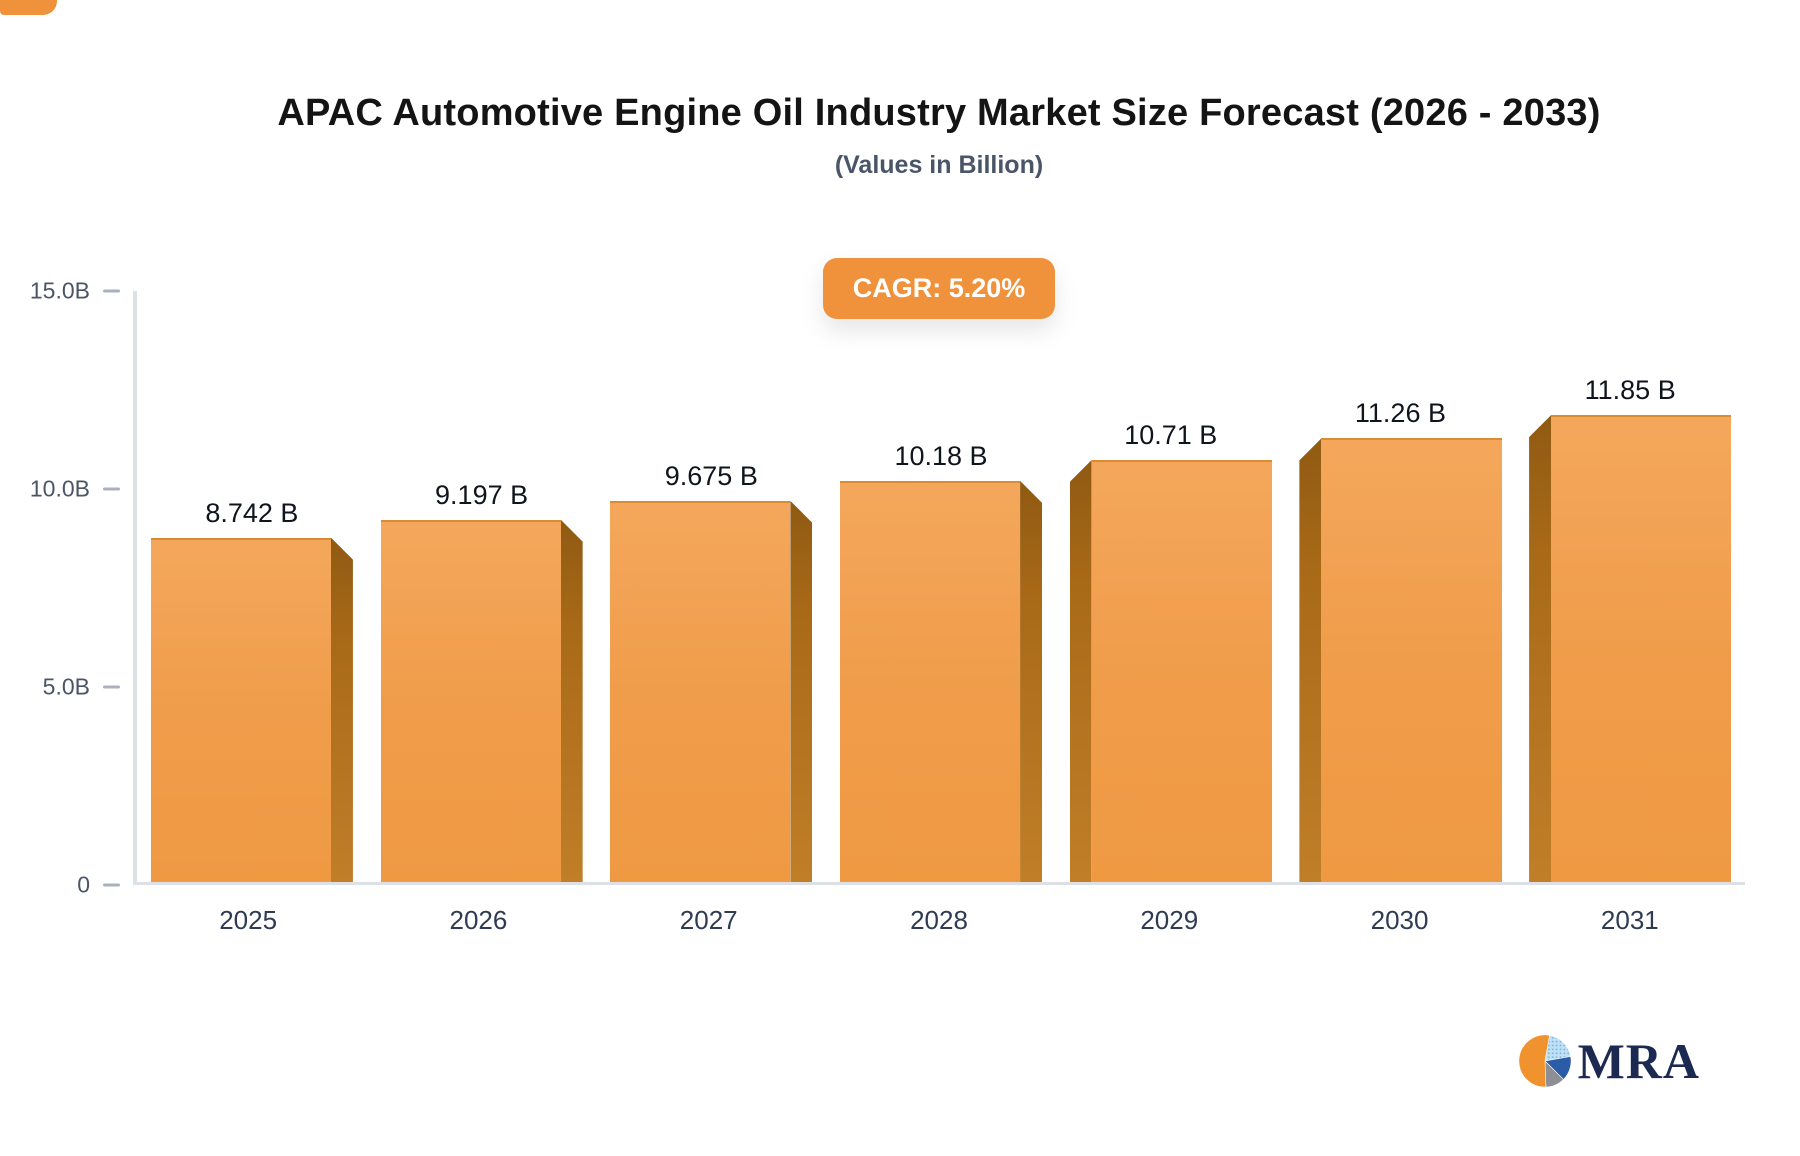 Image resolution: width=1800 pixels, height=1156 pixels. Describe the element at coordinates (60, 588) in the screenshot. I see `y-axis: 0 5.0B 10.0B 15.0B` at that location.